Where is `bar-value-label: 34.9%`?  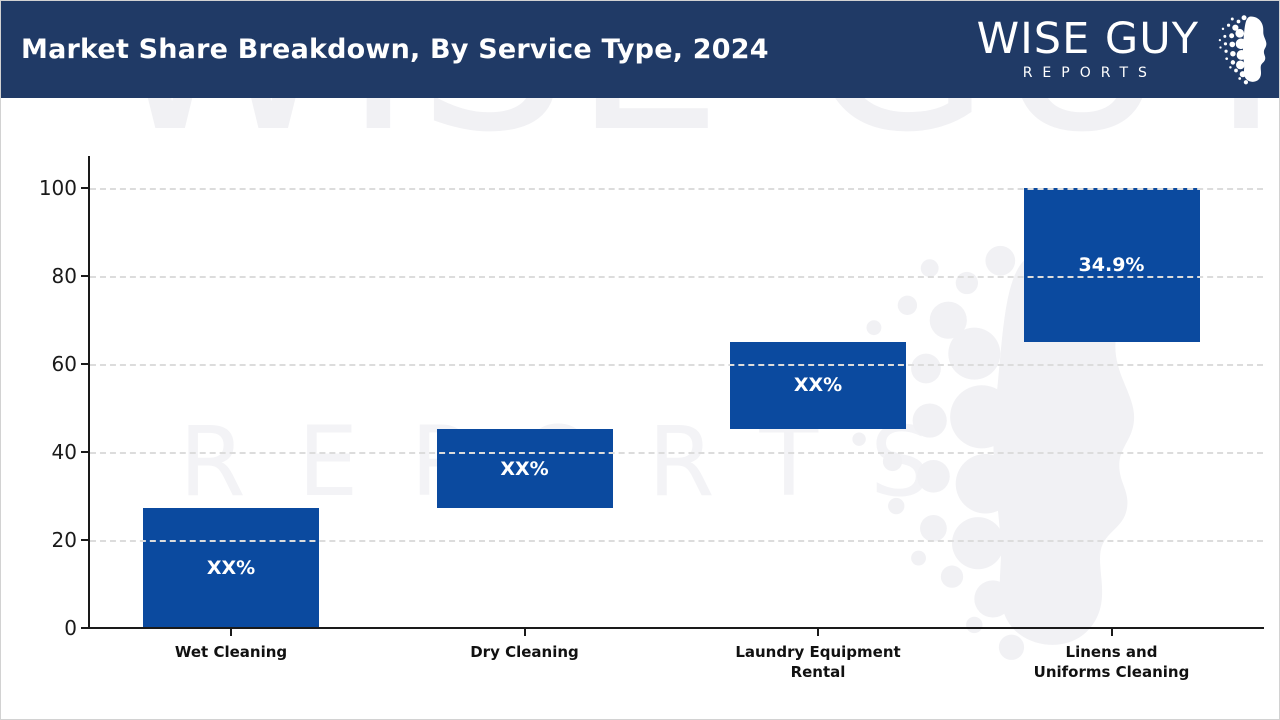
bar-value-label: 34.9% is located at coordinates (1111, 264).